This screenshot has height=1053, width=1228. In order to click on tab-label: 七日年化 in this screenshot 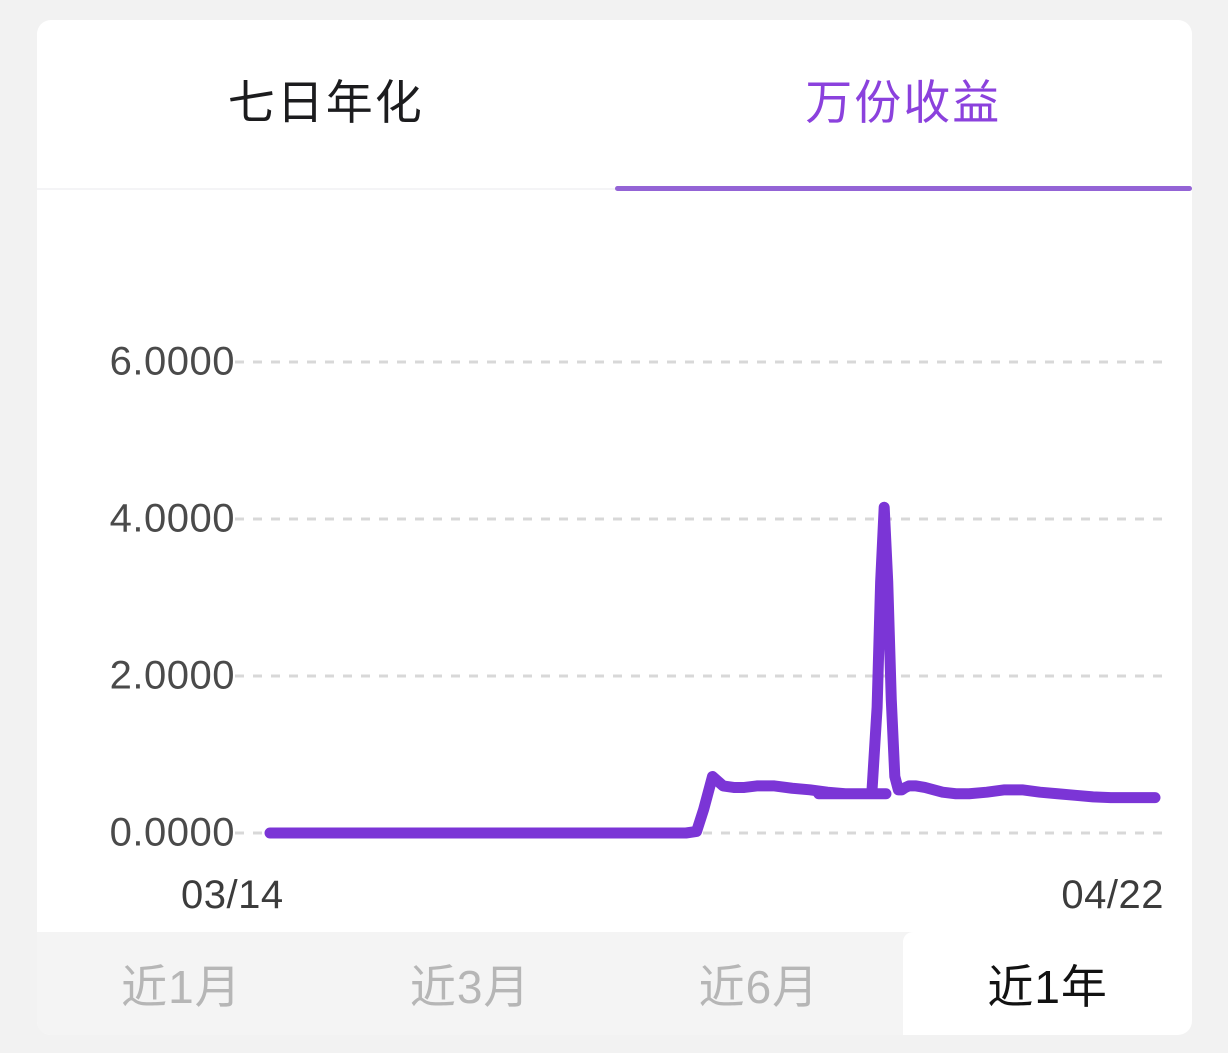, I will do `click(325, 102)`.